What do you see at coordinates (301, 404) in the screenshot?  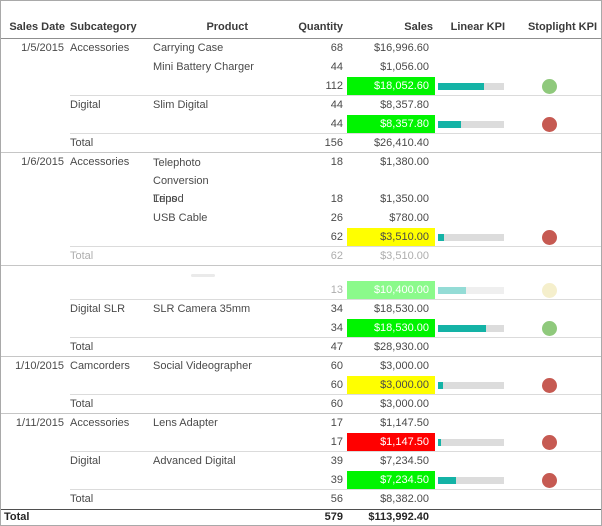 I see `group-total-row: Total 60 $3,000.00` at bounding box center [301, 404].